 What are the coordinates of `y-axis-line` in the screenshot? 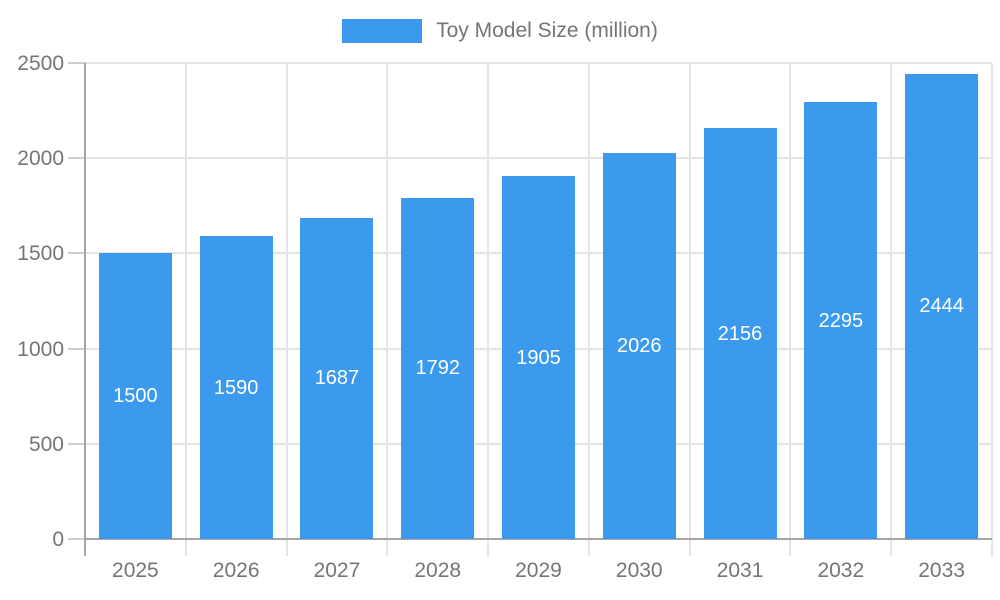 It's located at (85, 309).